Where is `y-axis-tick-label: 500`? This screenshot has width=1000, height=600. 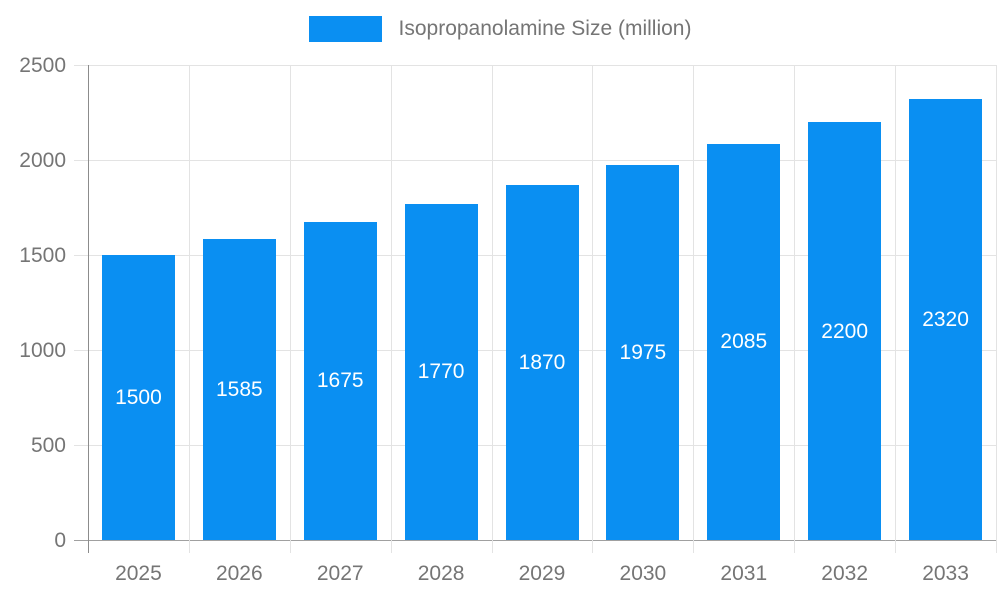 y-axis-tick-label: 500 is located at coordinates (48, 445).